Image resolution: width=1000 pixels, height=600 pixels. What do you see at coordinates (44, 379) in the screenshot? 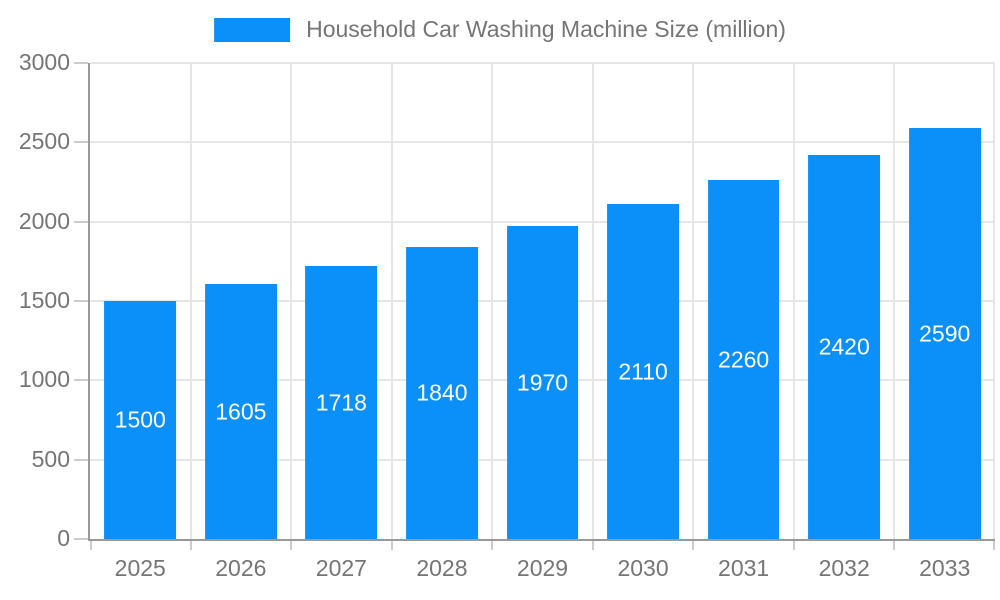
I see `y-axis-label: 1000` at bounding box center [44, 379].